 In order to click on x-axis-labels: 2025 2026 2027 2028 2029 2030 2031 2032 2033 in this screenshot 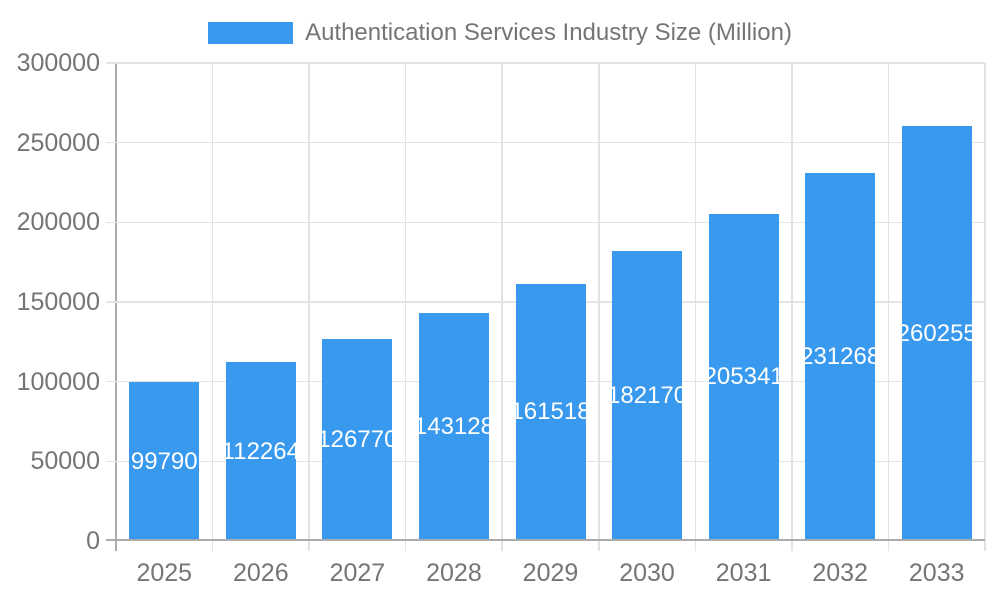, I will do `click(550, 574)`.